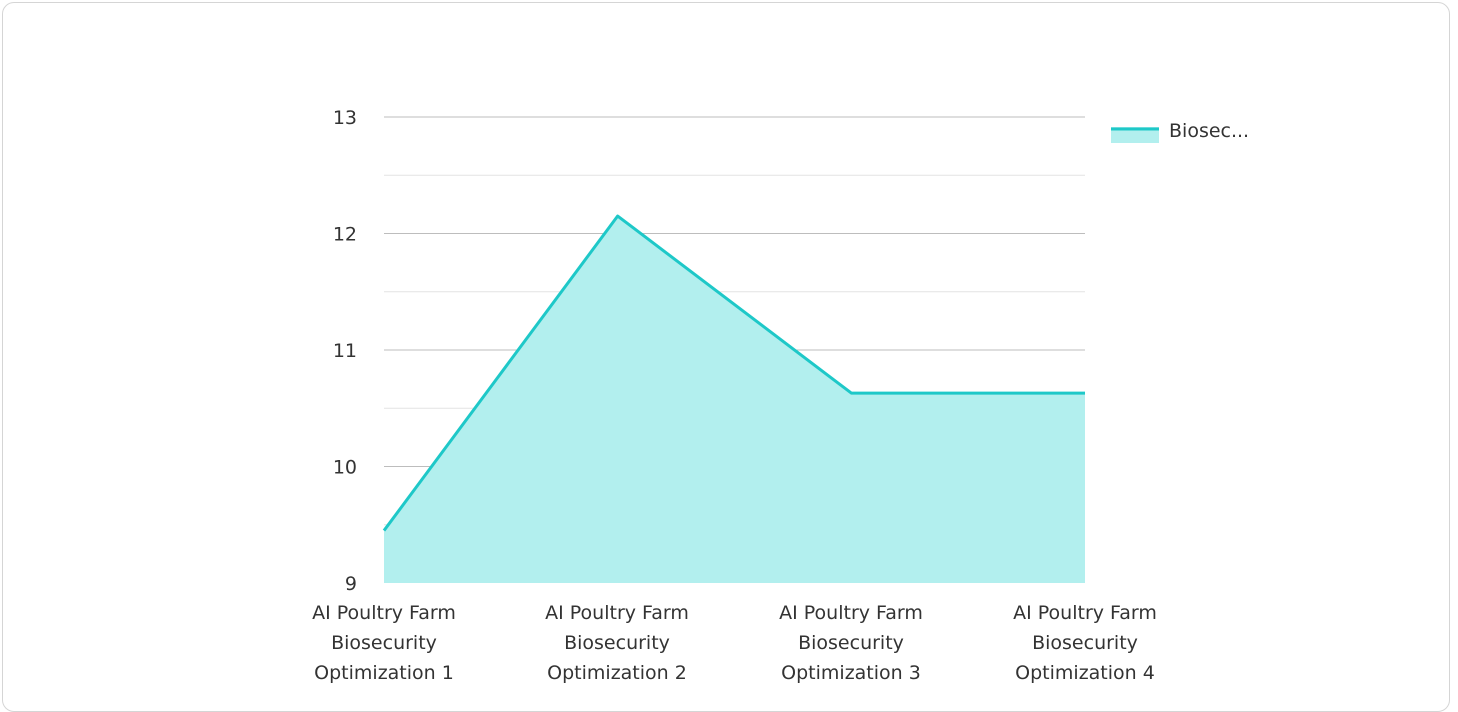 This screenshot has height=712, width=1458. What do you see at coordinates (1085, 643) in the screenshot?
I see `x-tick-label: AI Poultry Farm Biosecurity Optimization 4` at bounding box center [1085, 643].